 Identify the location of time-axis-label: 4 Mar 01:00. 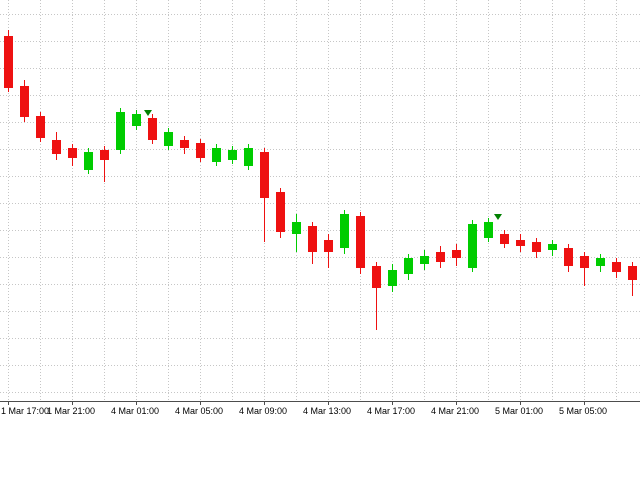
(135, 411).